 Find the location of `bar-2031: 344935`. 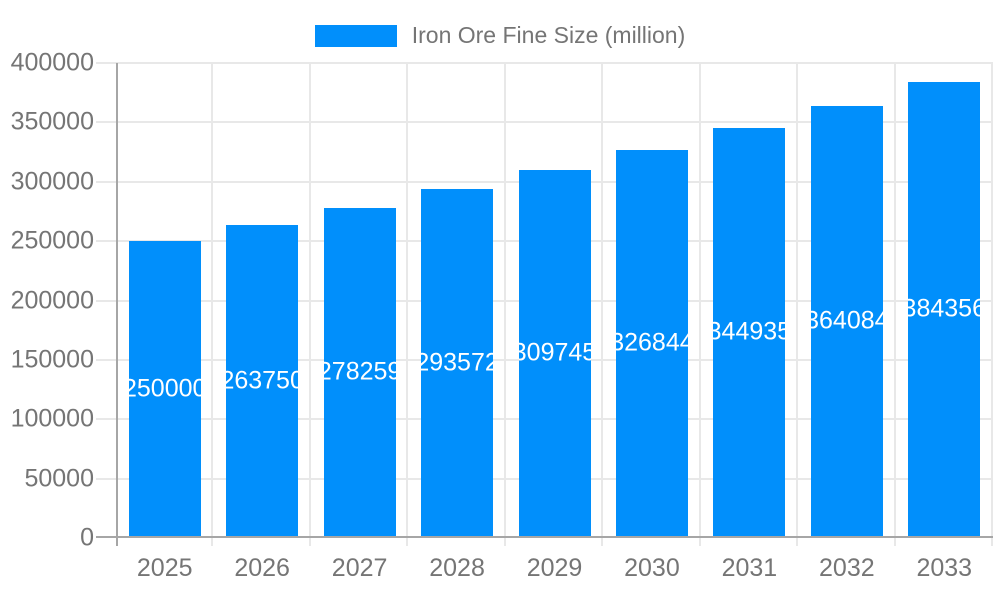

bar-2031: 344935 is located at coordinates (749, 332).